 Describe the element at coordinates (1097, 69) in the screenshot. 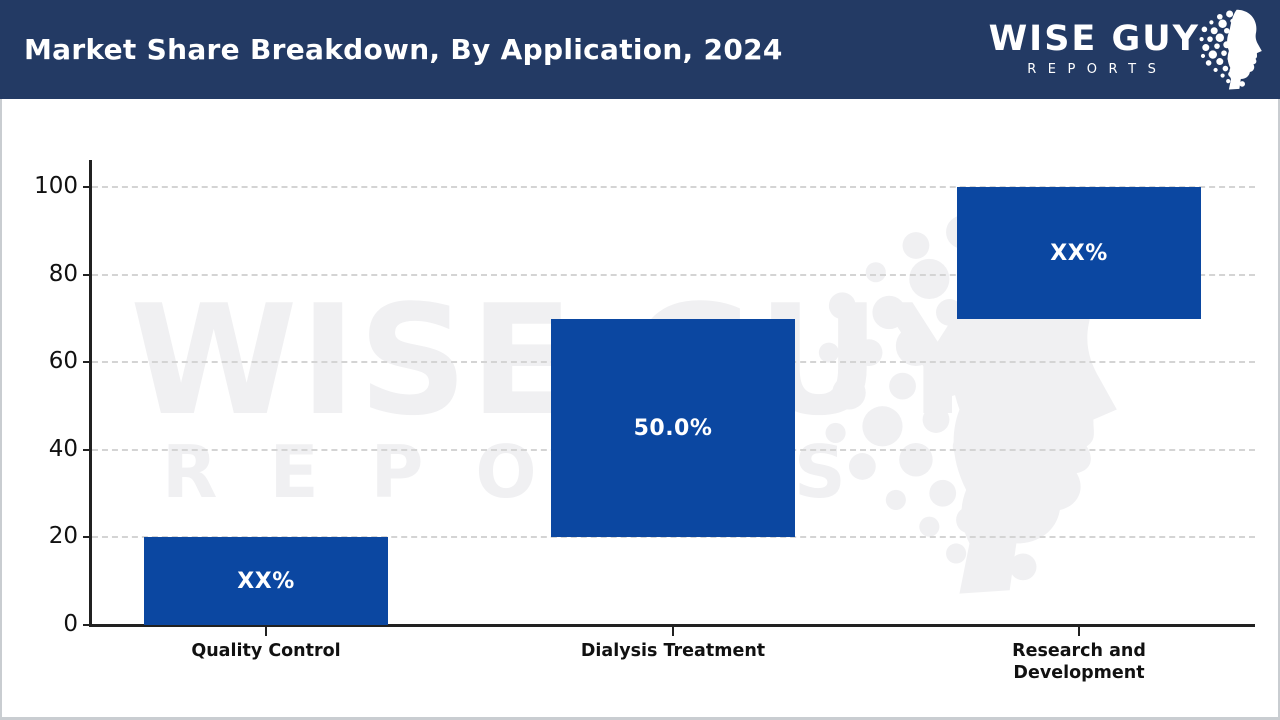

I see `logo-subtext: REPORTS` at that location.